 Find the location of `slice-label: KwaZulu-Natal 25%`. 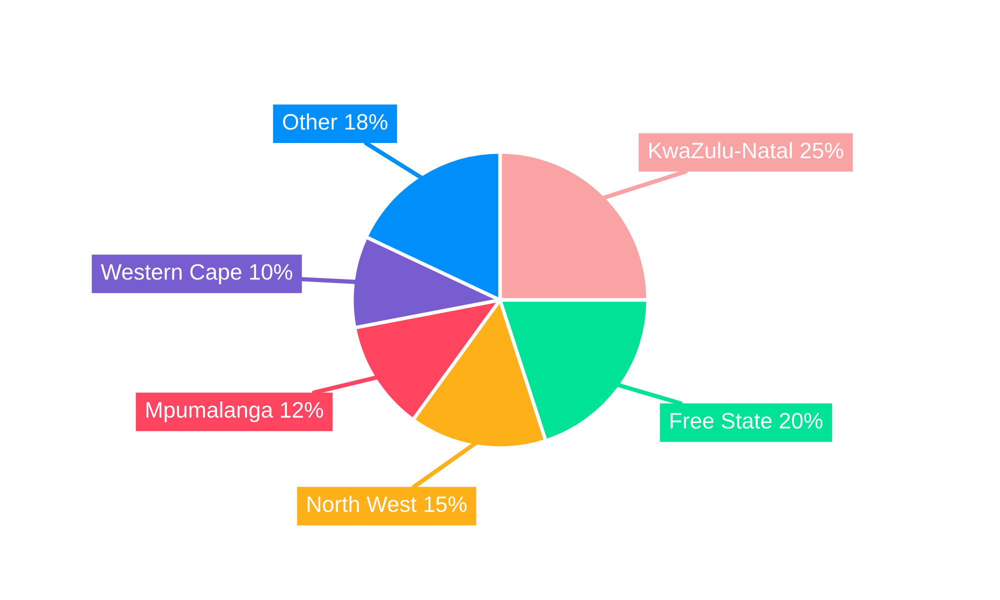

slice-label: KwaZulu-Natal 25% is located at coordinates (746, 150).